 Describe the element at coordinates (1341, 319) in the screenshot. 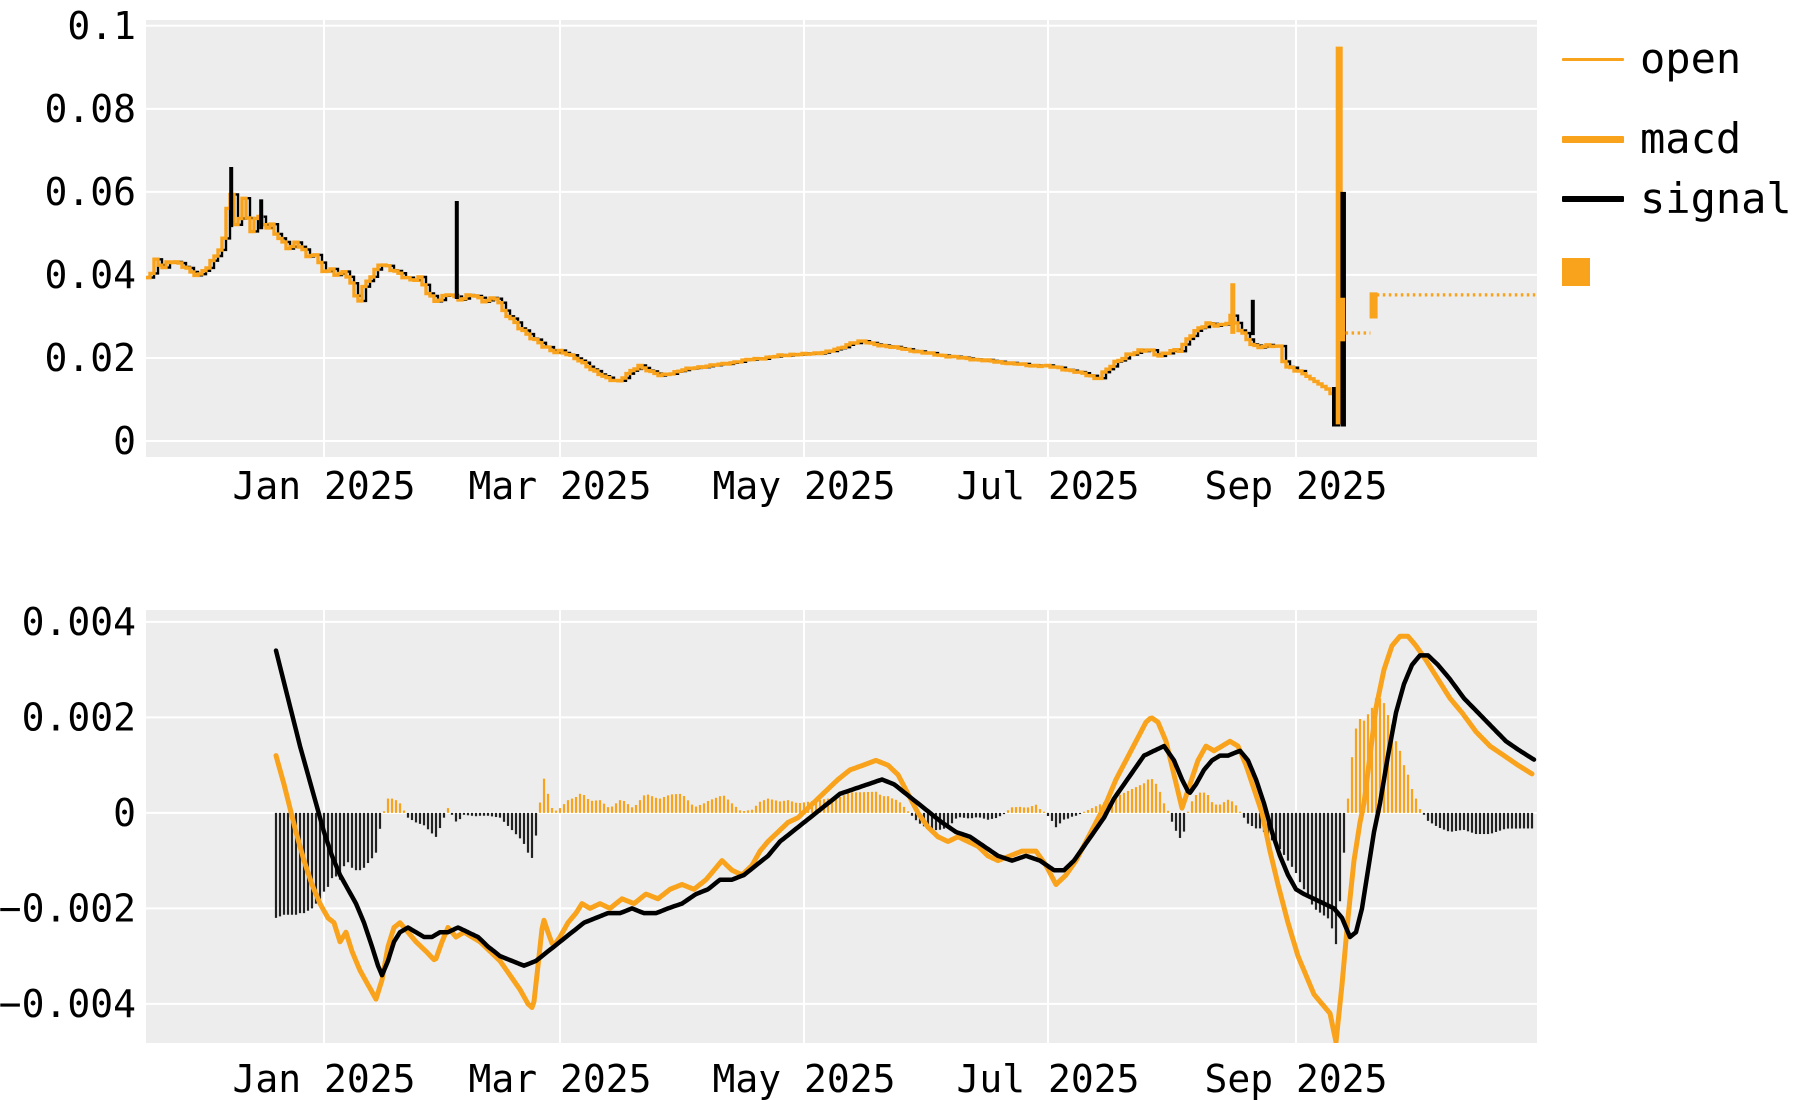

I see `price-blob` at that location.